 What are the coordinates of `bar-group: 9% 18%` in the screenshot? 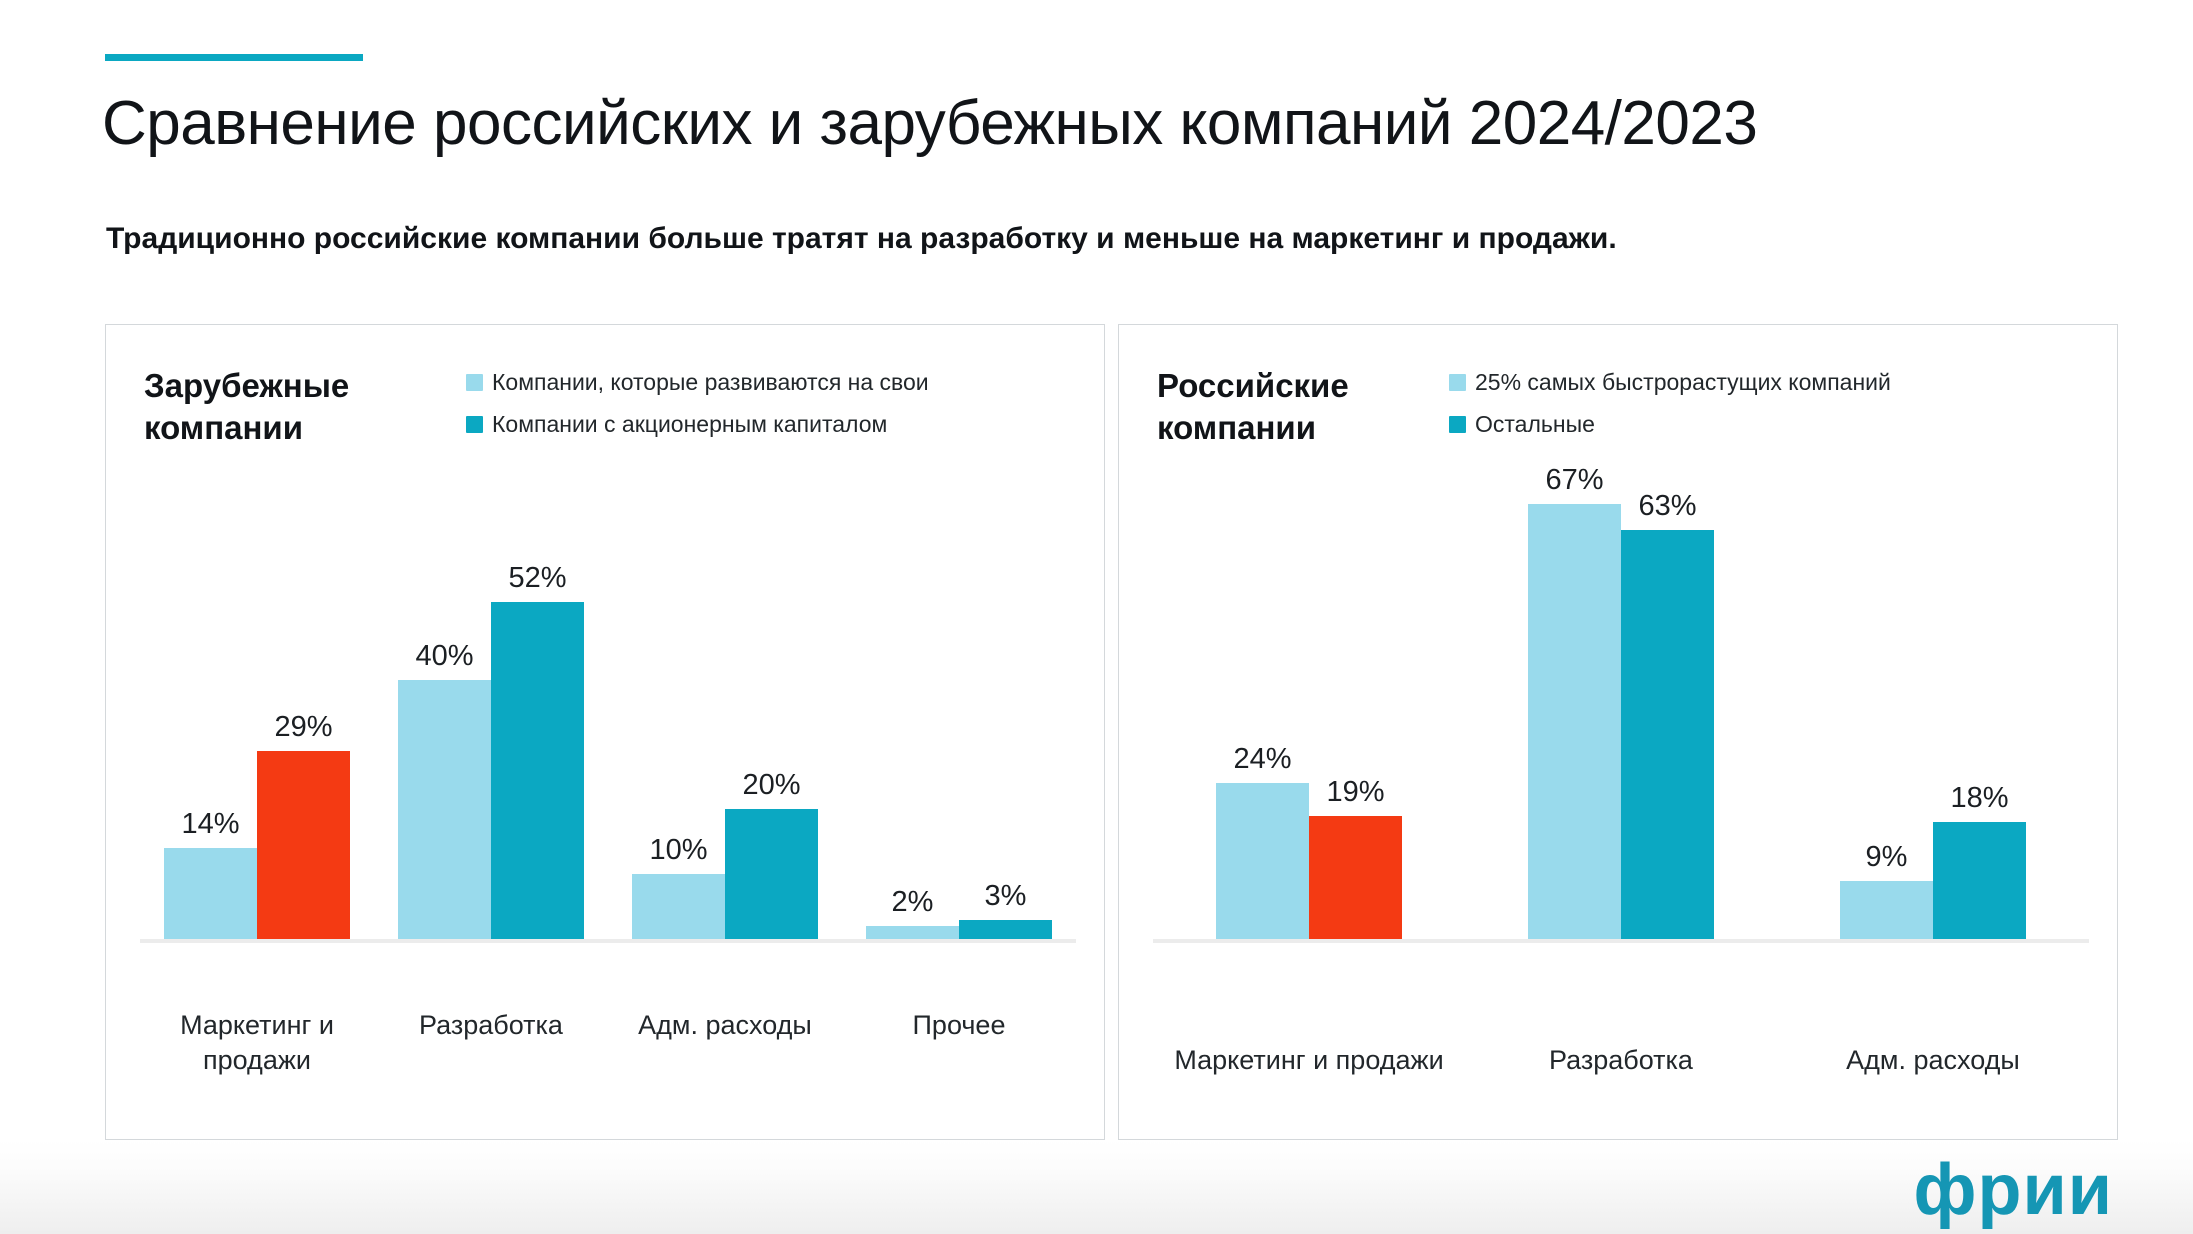 It's located at (1933, 712).